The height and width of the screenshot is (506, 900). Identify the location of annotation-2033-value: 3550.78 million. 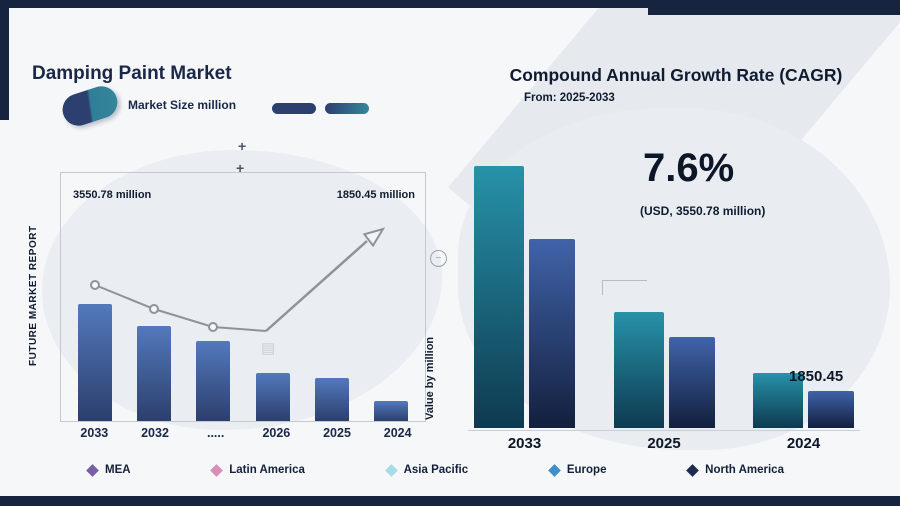
(112, 195).